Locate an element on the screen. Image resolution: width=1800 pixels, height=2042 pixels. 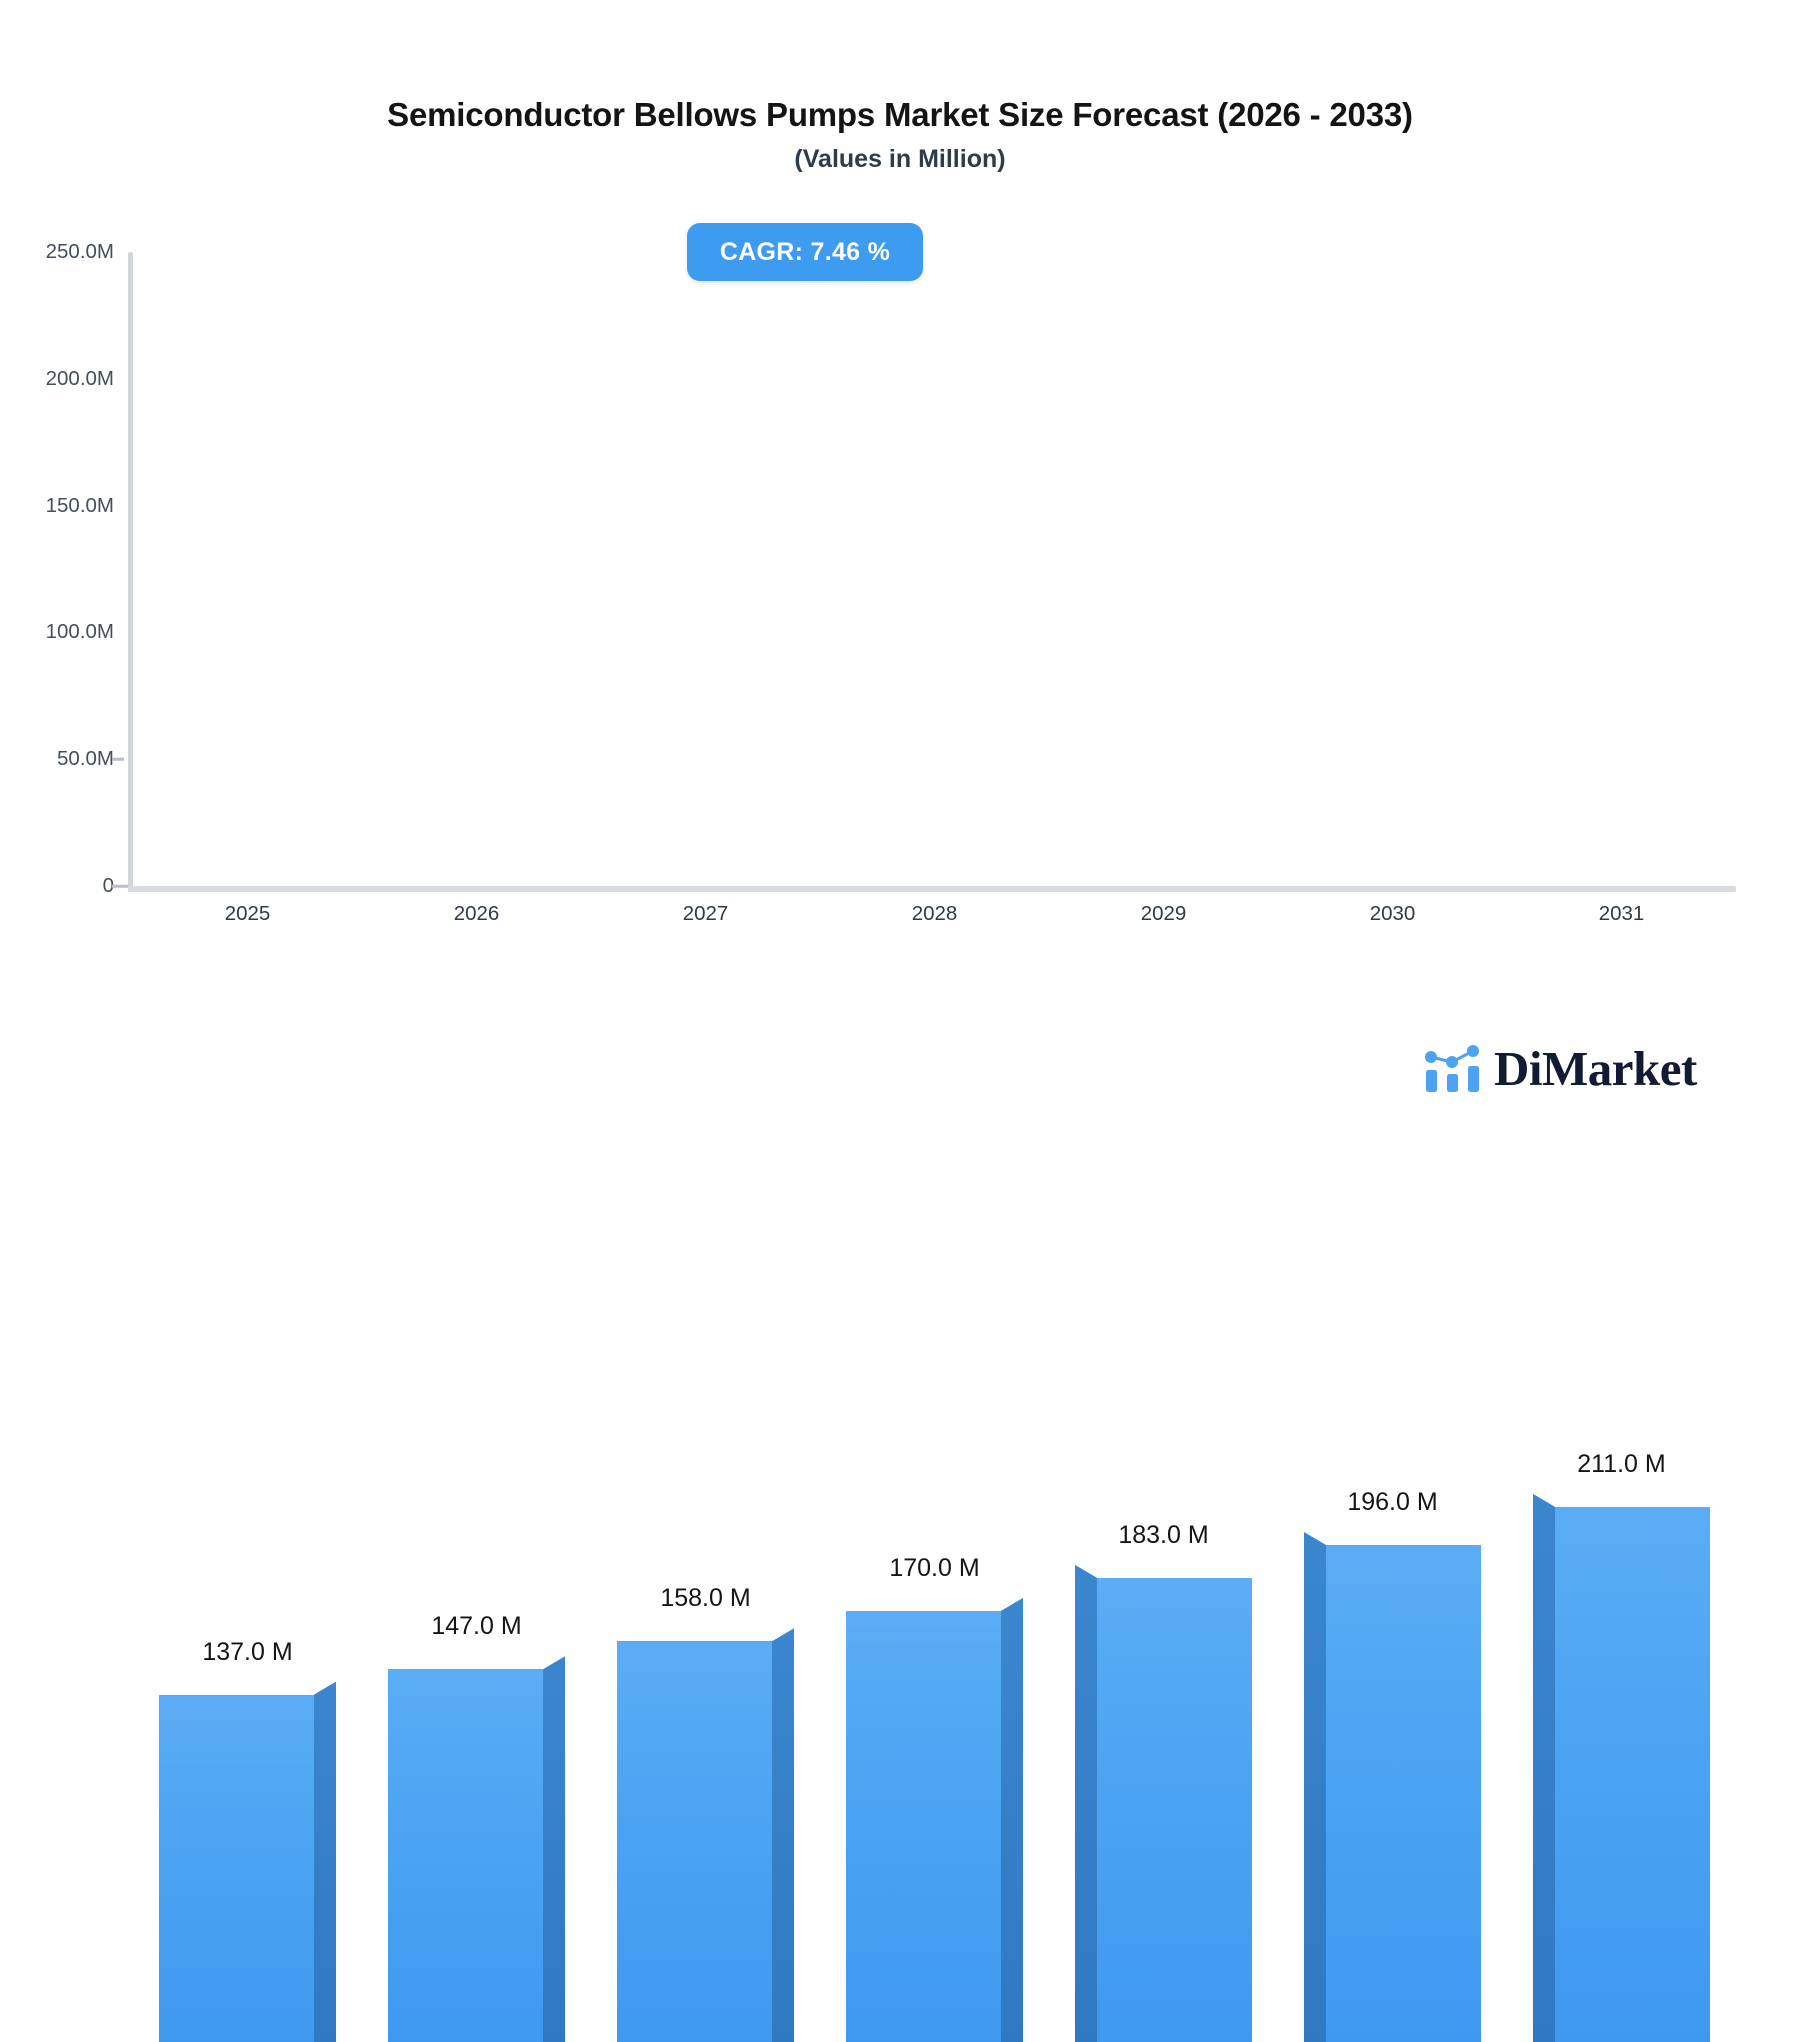
x-axis-tick-label: 2029 is located at coordinates (1163, 913).